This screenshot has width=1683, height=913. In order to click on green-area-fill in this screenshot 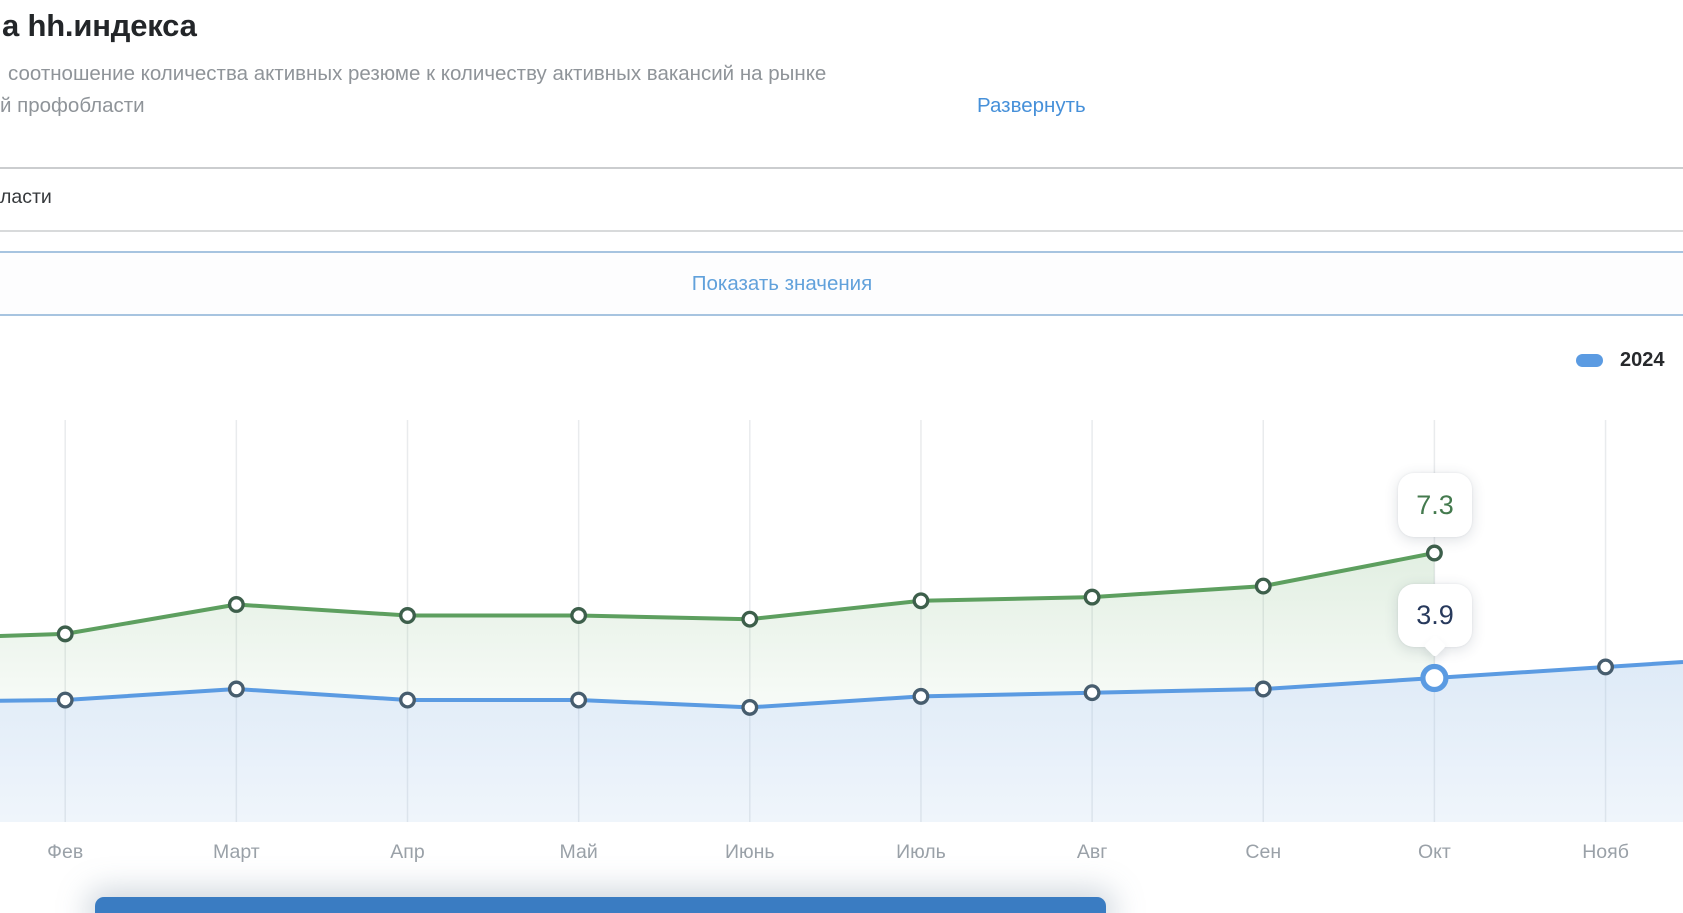, I will do `click(717, 630)`.